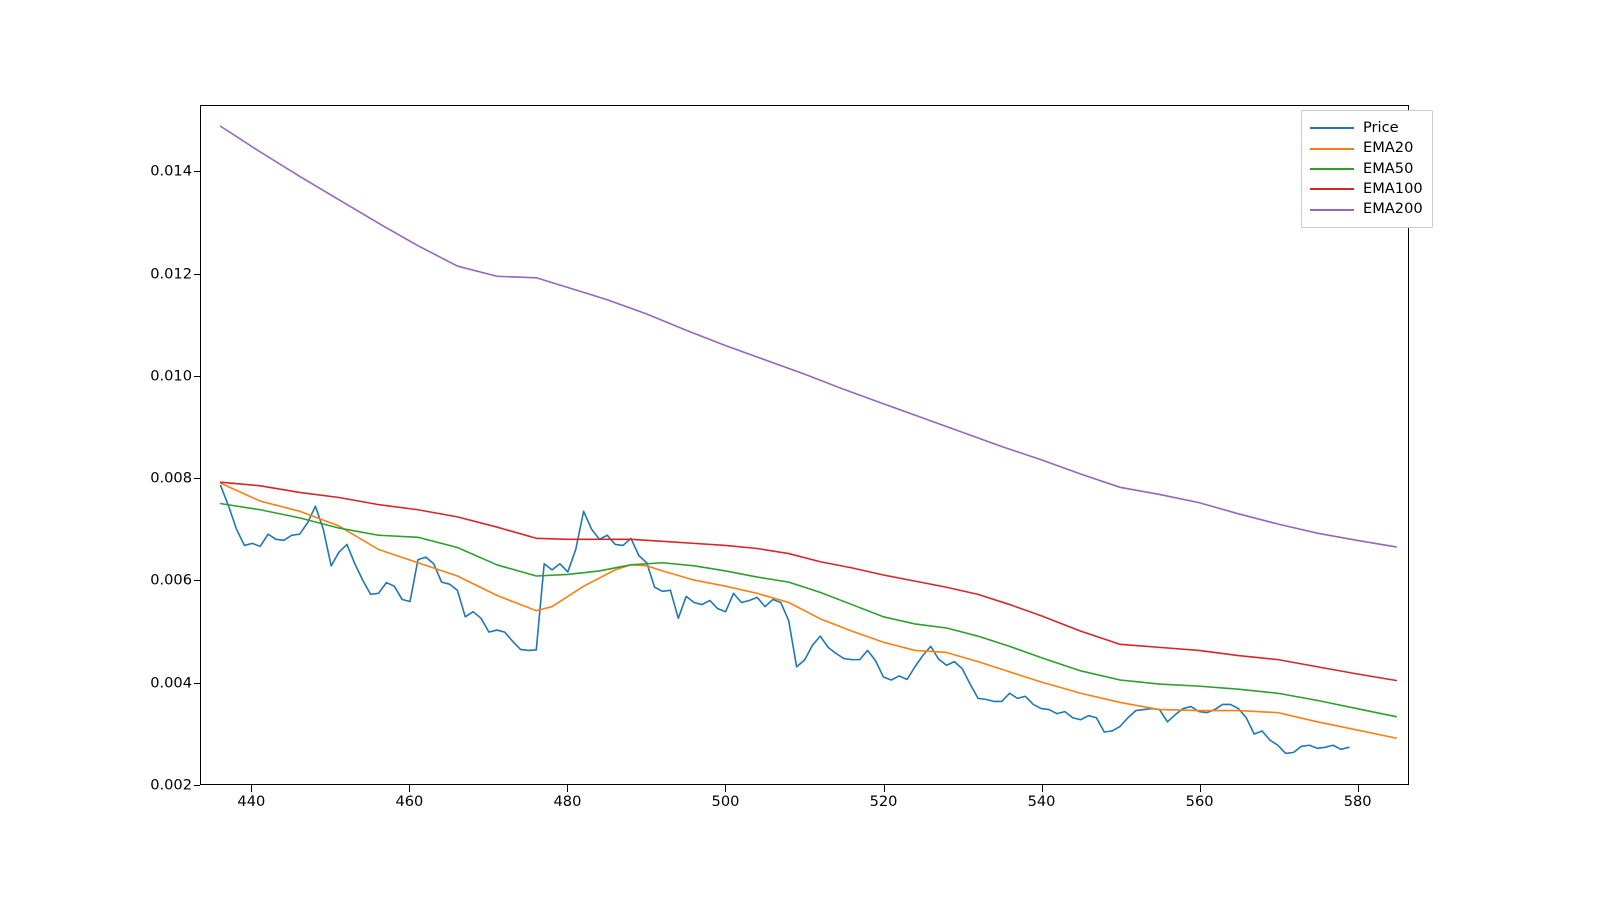 The height and width of the screenshot is (900, 1600). I want to click on x-tick-label: 460, so click(409, 801).